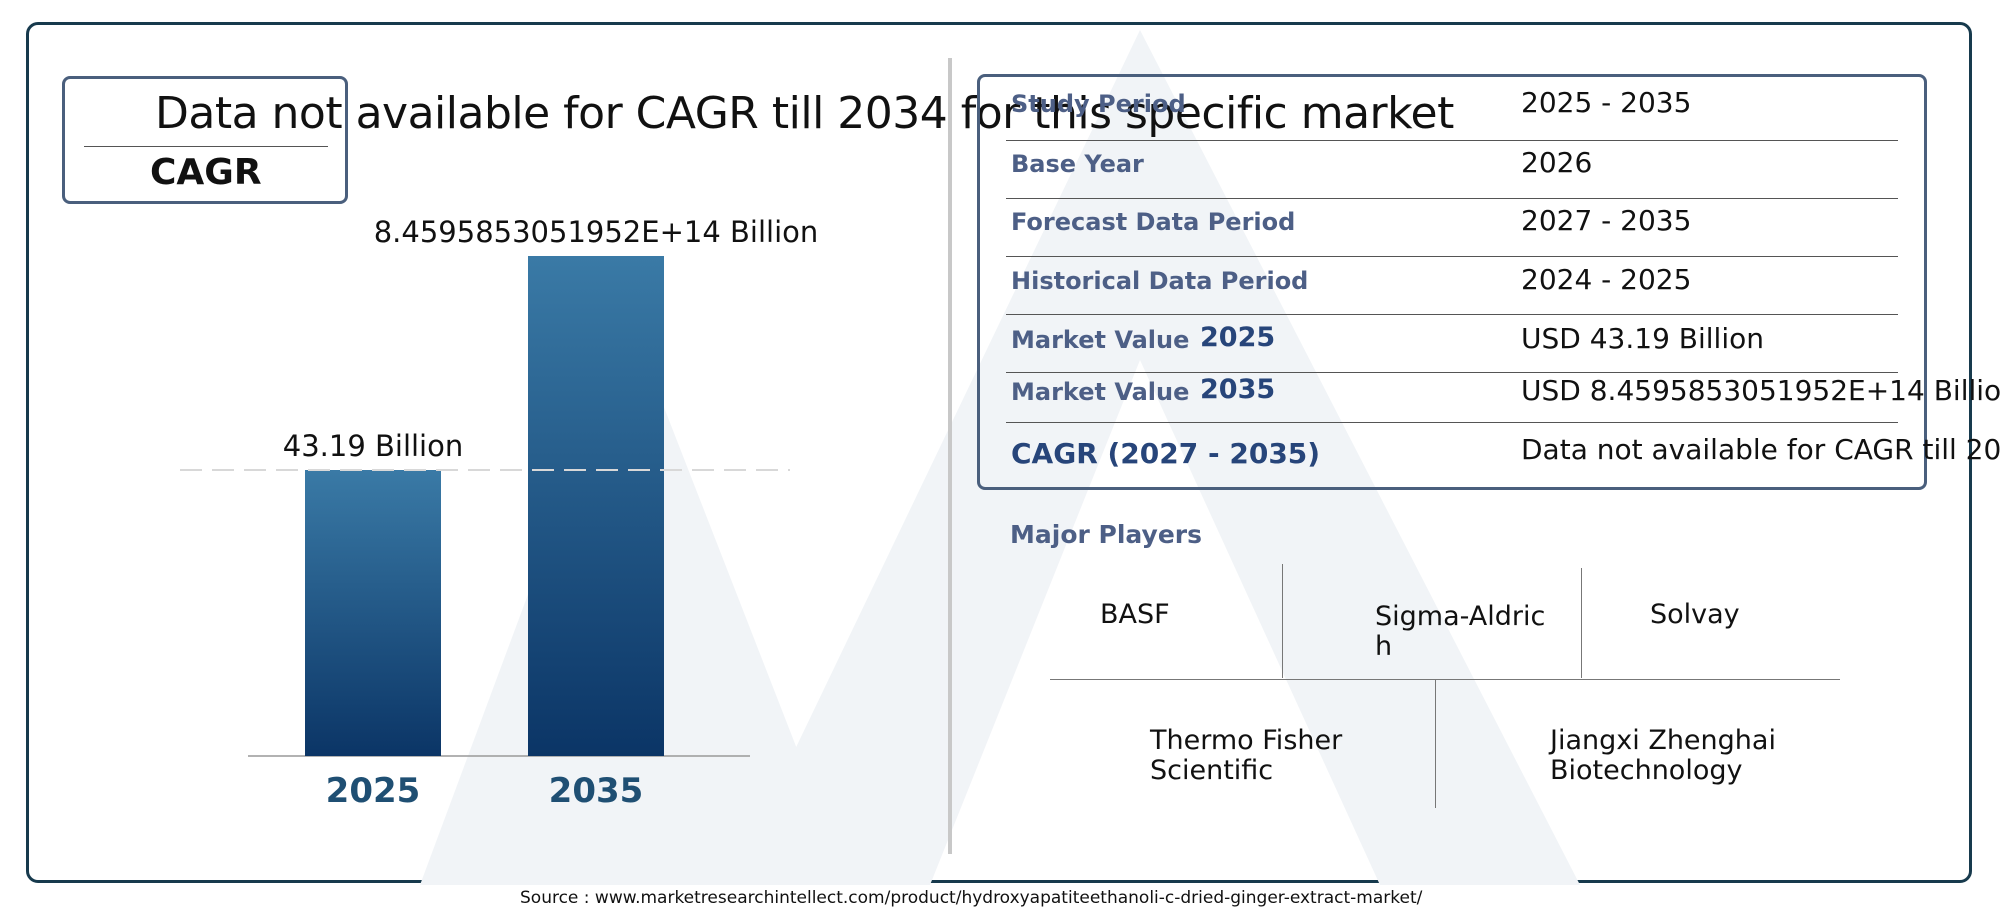 Image resolution: width=2000 pixels, height=917 pixels. I want to click on info-row-label: Forecast Data Period, so click(1153, 222).